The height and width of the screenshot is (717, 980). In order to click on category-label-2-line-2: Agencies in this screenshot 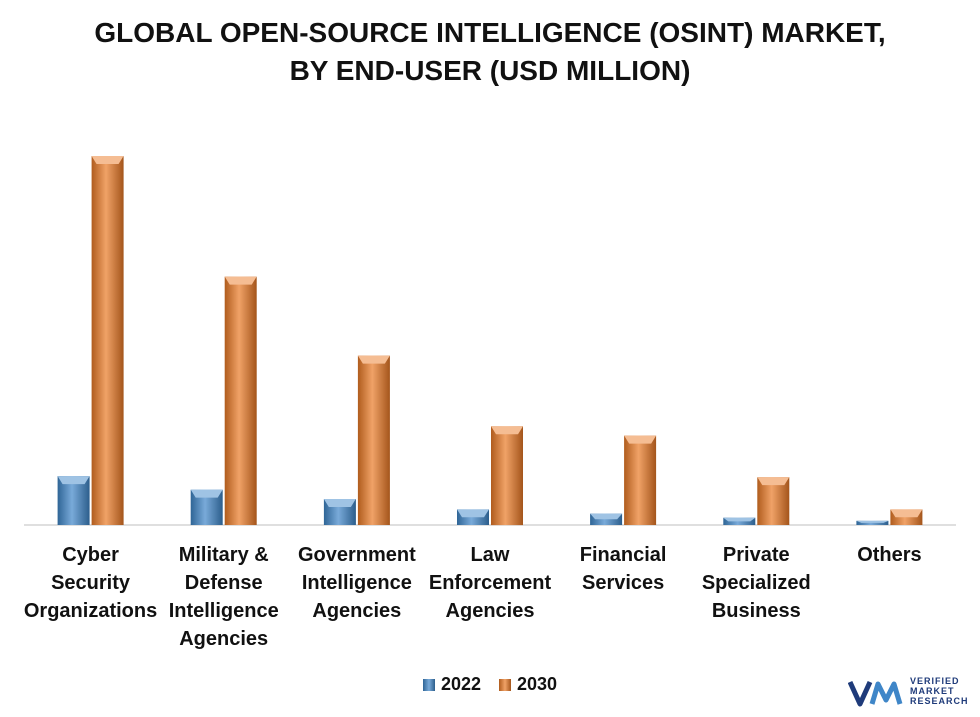, I will do `click(357, 611)`.